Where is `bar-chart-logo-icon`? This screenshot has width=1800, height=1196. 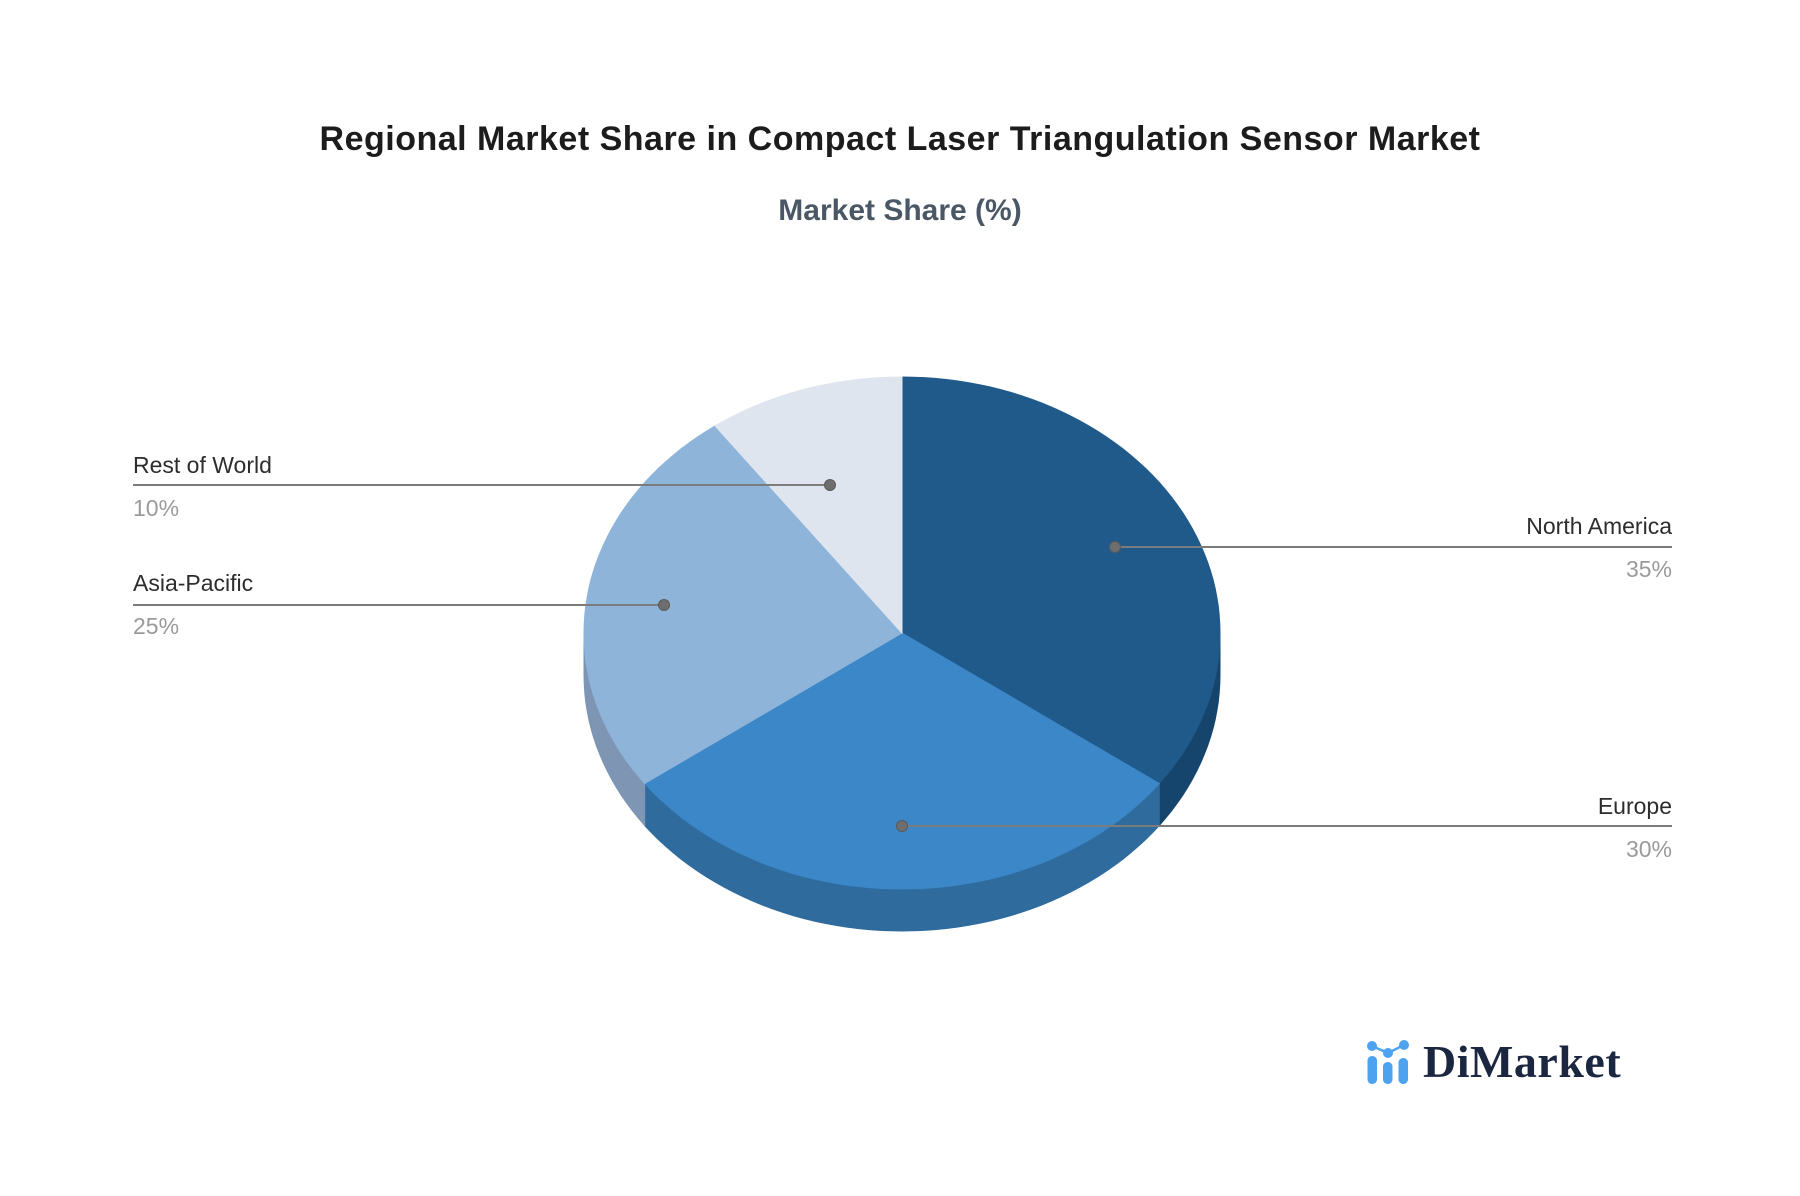
bar-chart-logo-icon is located at coordinates (1388, 1062).